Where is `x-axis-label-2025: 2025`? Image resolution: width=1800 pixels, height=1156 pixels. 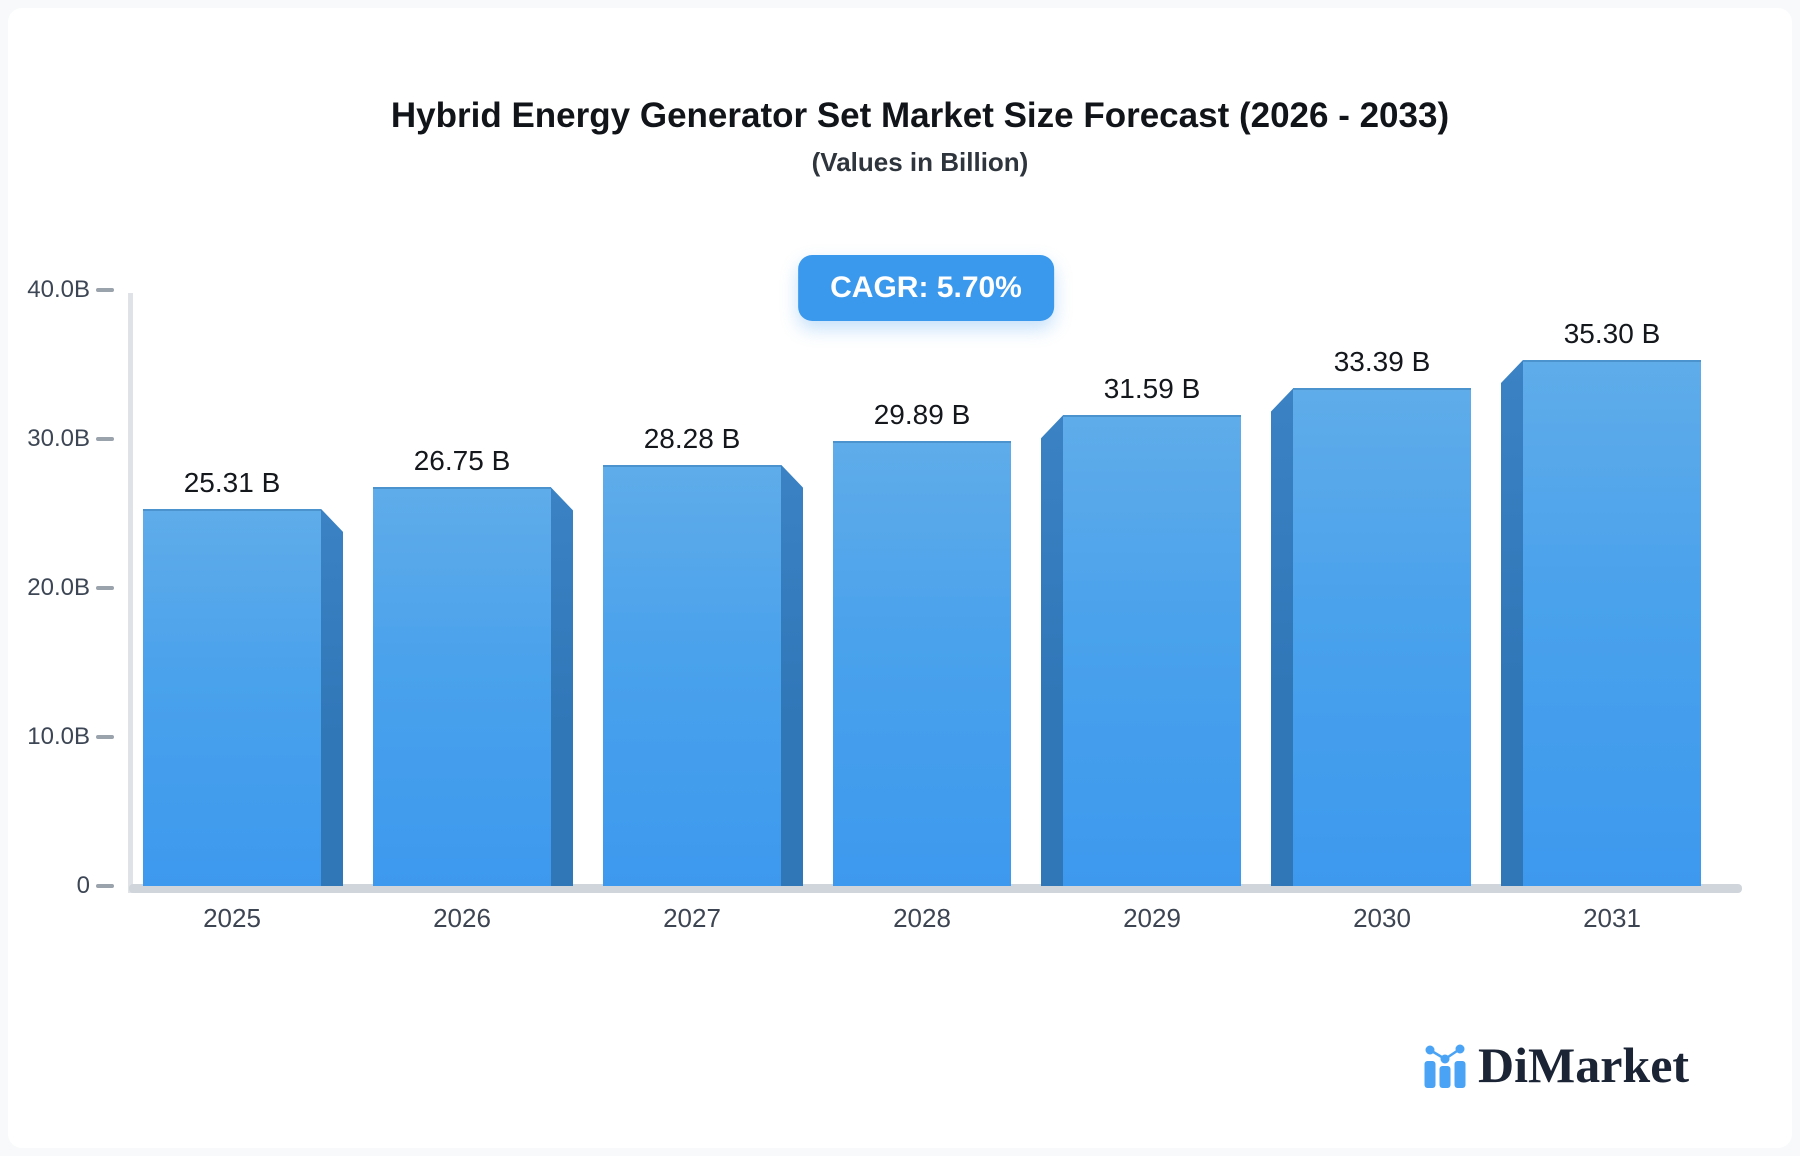 x-axis-label-2025: 2025 is located at coordinates (232, 918).